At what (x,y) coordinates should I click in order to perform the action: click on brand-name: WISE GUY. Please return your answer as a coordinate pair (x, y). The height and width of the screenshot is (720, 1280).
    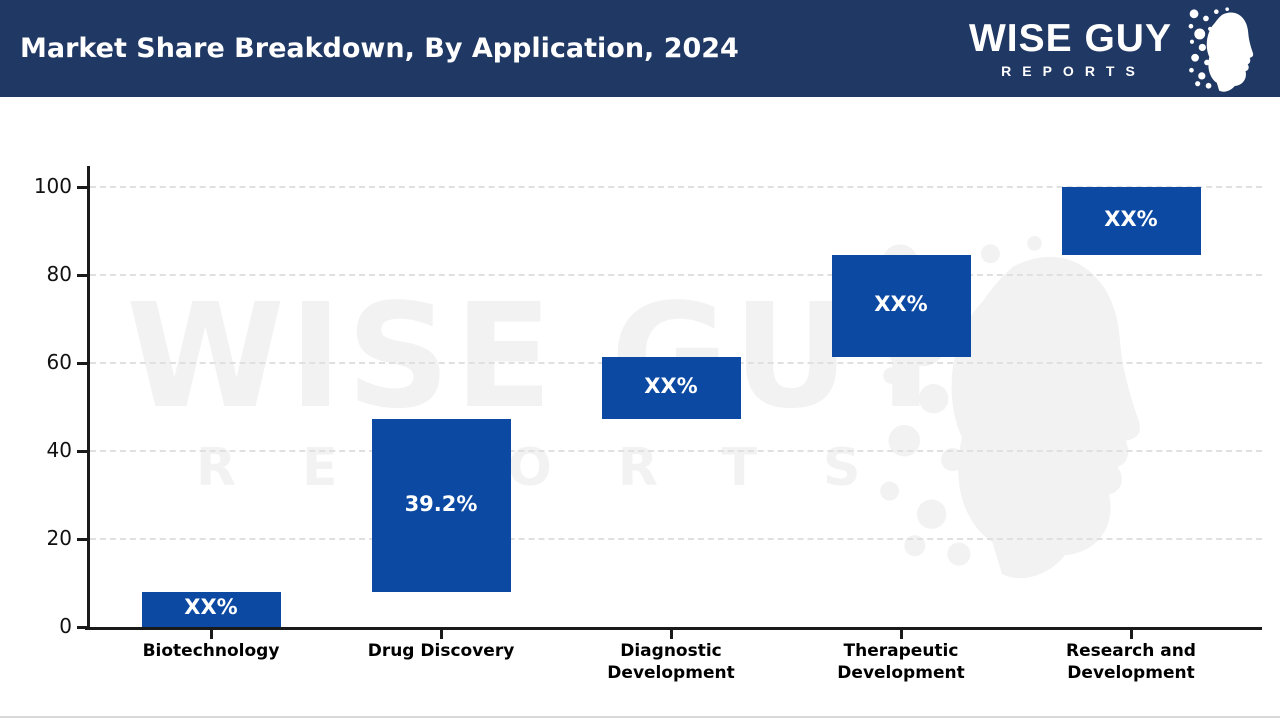
    Looking at the image, I should click on (1070, 38).